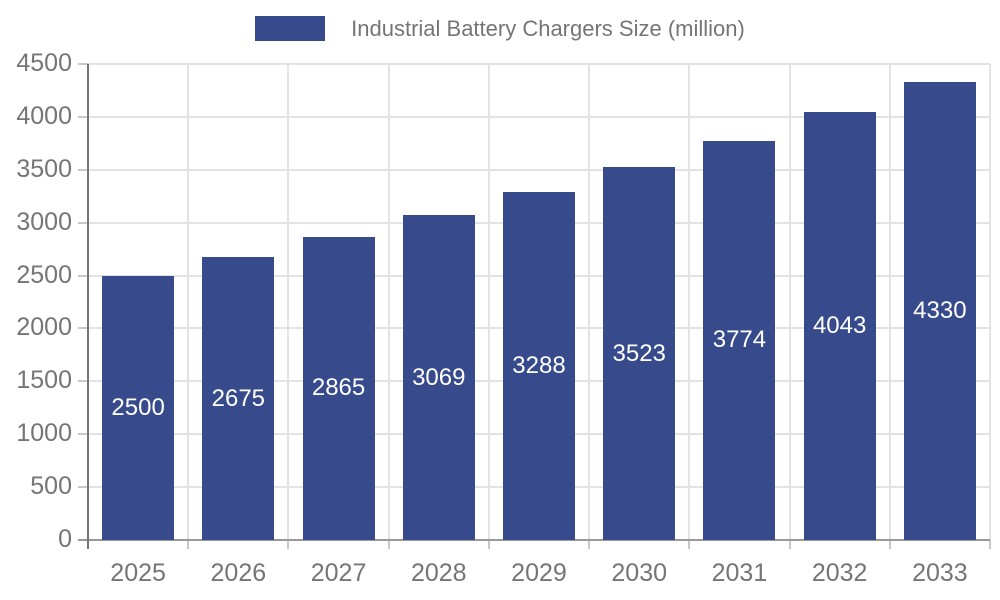 This screenshot has height=600, width=1000. I want to click on y-axis-tick-label: 4500, so click(44, 63).